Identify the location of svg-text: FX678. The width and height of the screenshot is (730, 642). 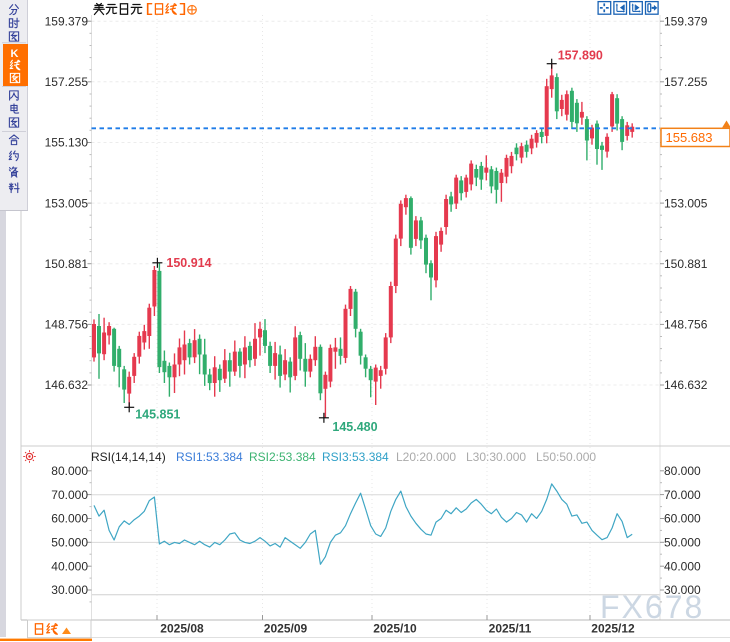
(652, 607).